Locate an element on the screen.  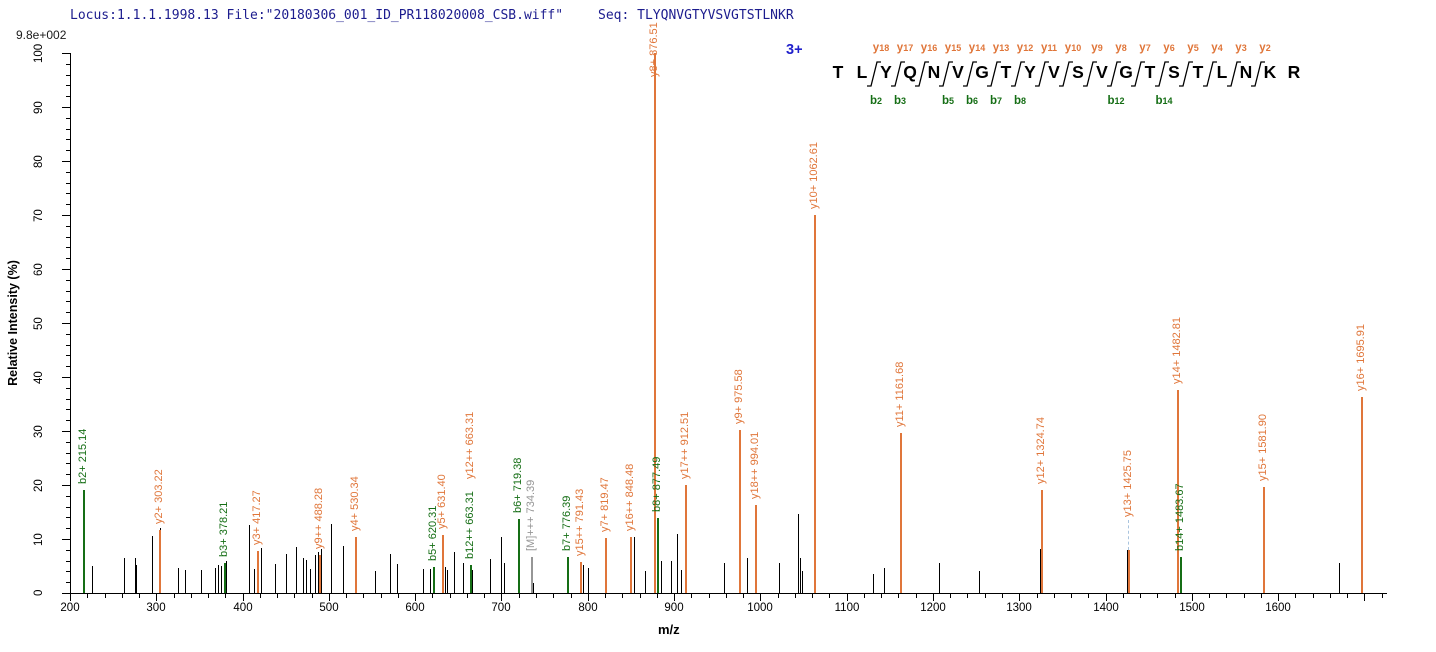
header-sequence: Seq: TLYQNVGTYVSVGTSTLNKR is located at coordinates (696, 15).